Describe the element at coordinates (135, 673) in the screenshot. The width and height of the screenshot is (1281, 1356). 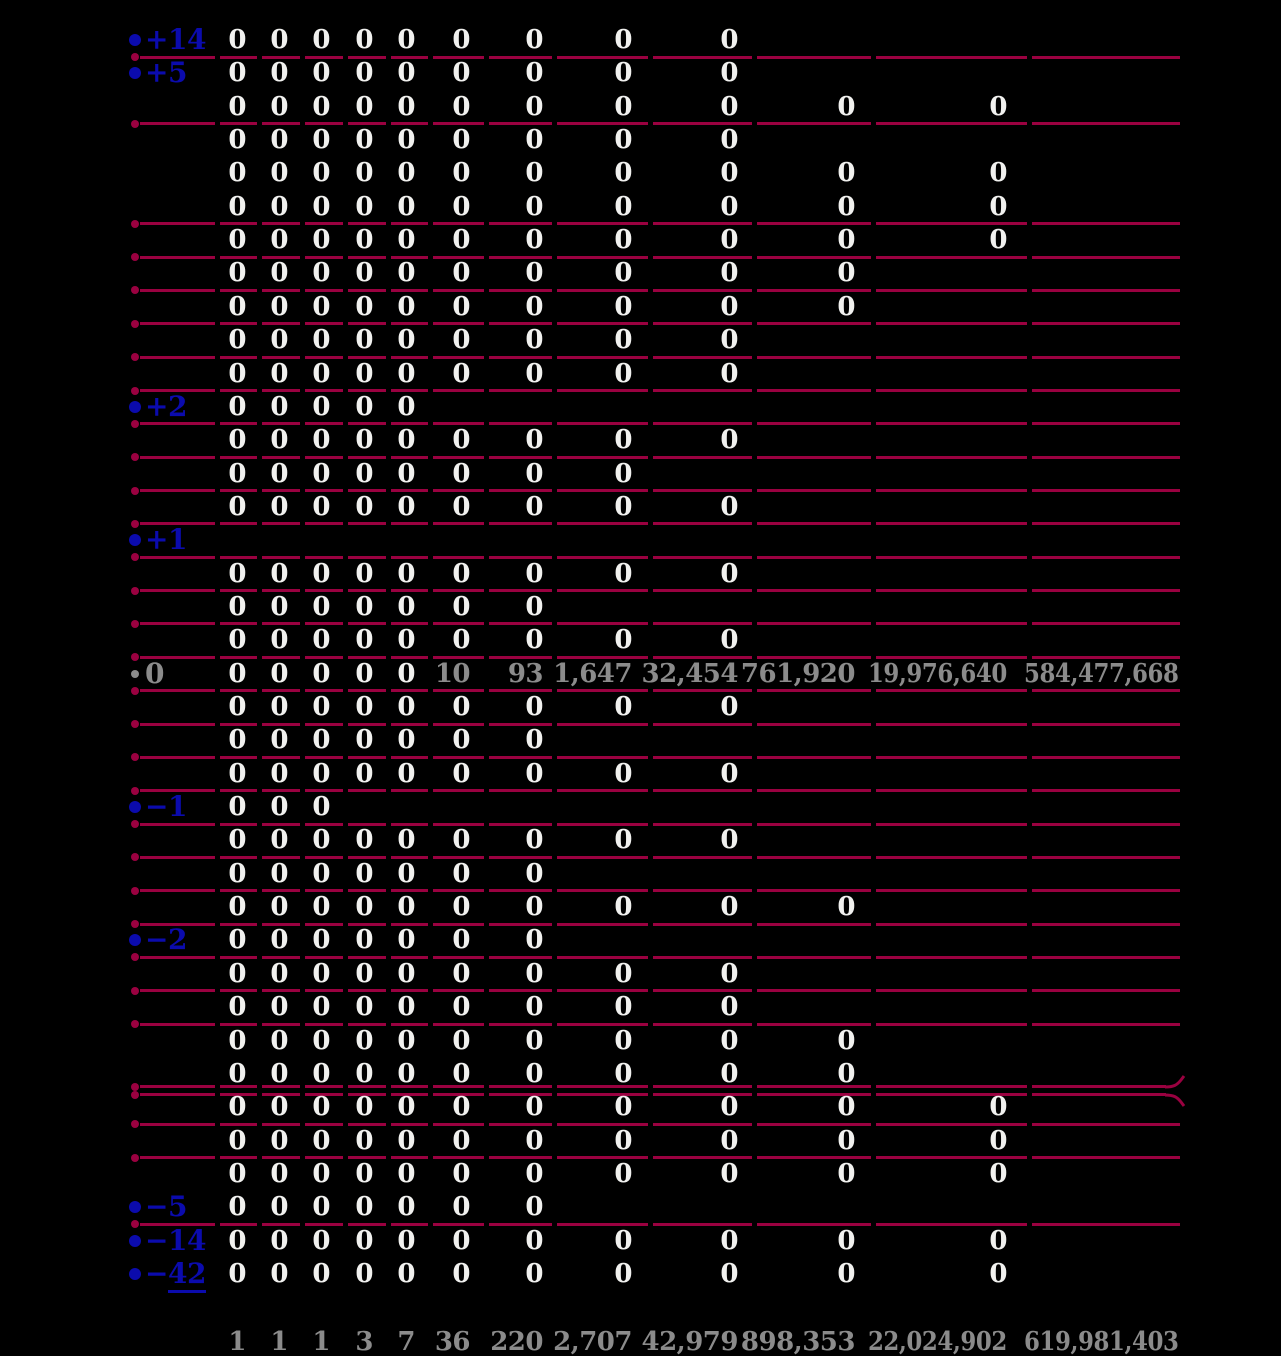
I see `row-marker-dot-gray` at that location.